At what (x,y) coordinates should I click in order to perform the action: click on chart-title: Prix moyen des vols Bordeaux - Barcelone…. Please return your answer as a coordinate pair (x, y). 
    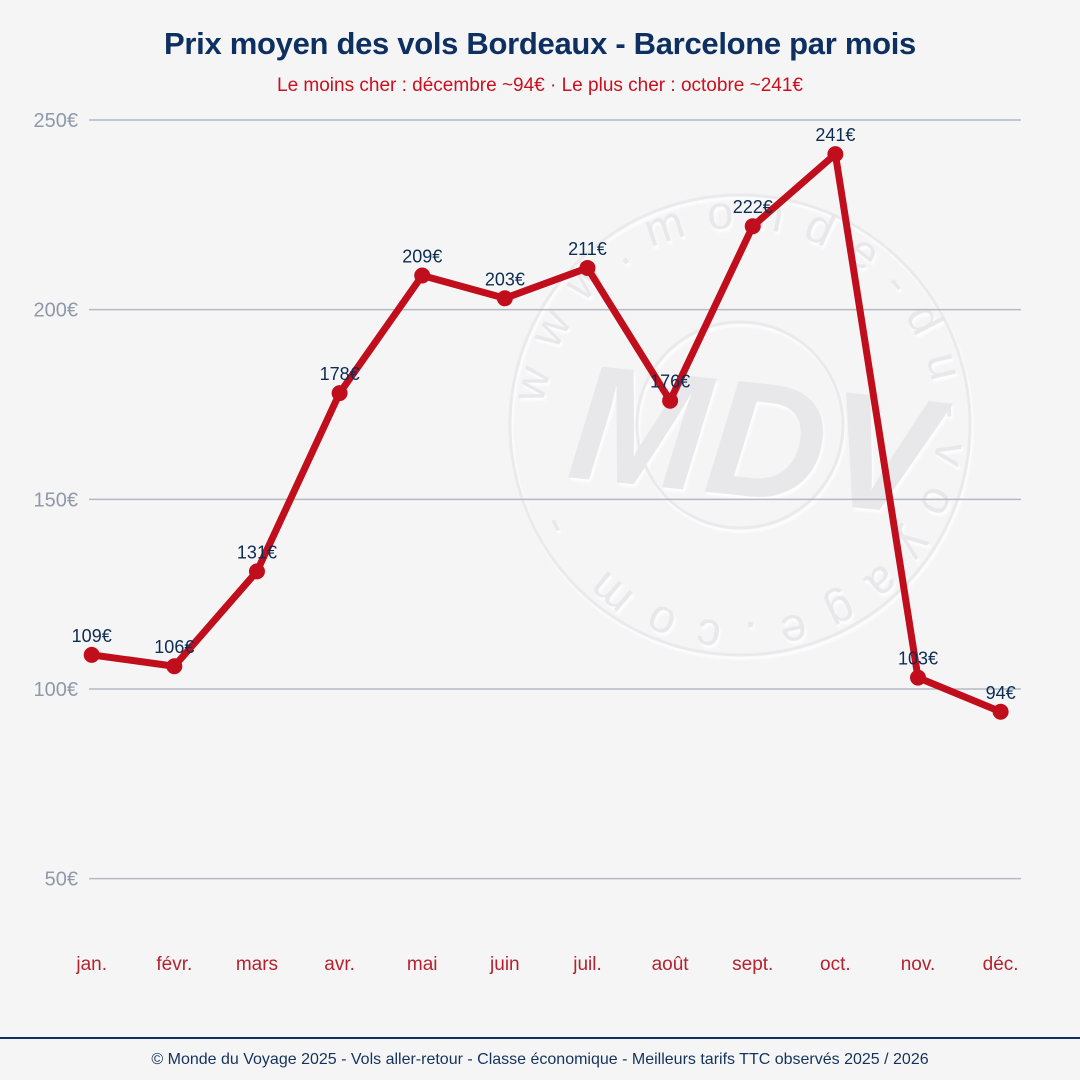
    Looking at the image, I should click on (540, 43).